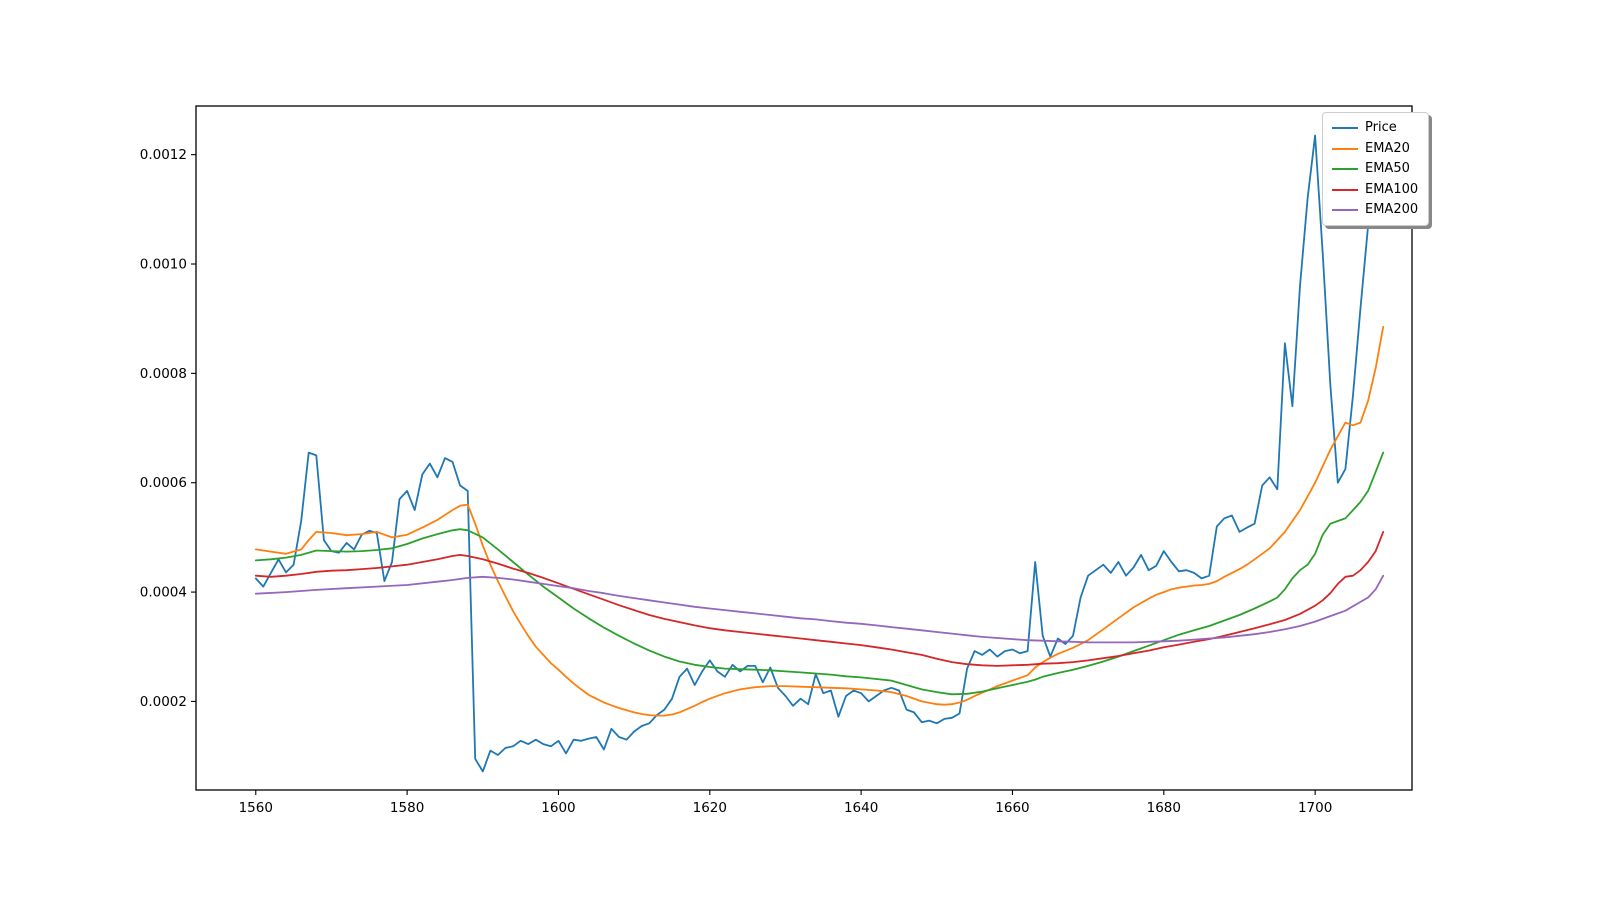 The image size is (1600, 900). I want to click on series-line-ema100, so click(819, 599).